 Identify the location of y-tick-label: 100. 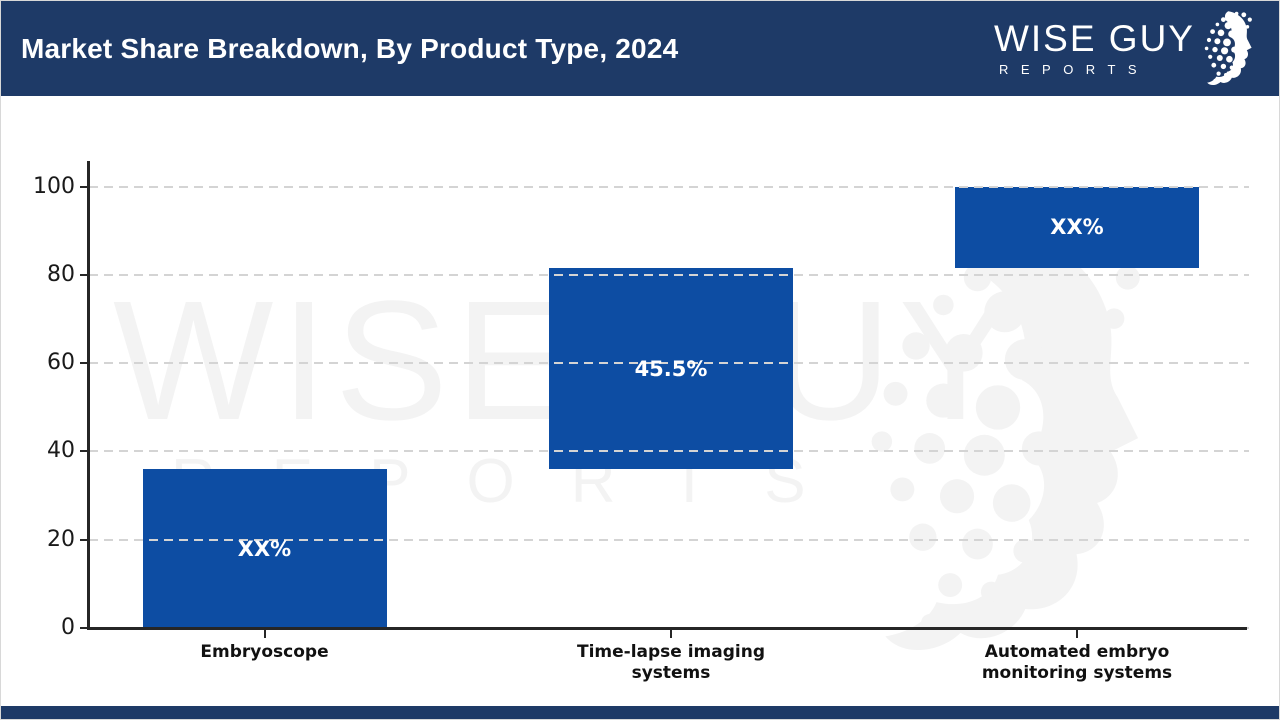
(54, 186).